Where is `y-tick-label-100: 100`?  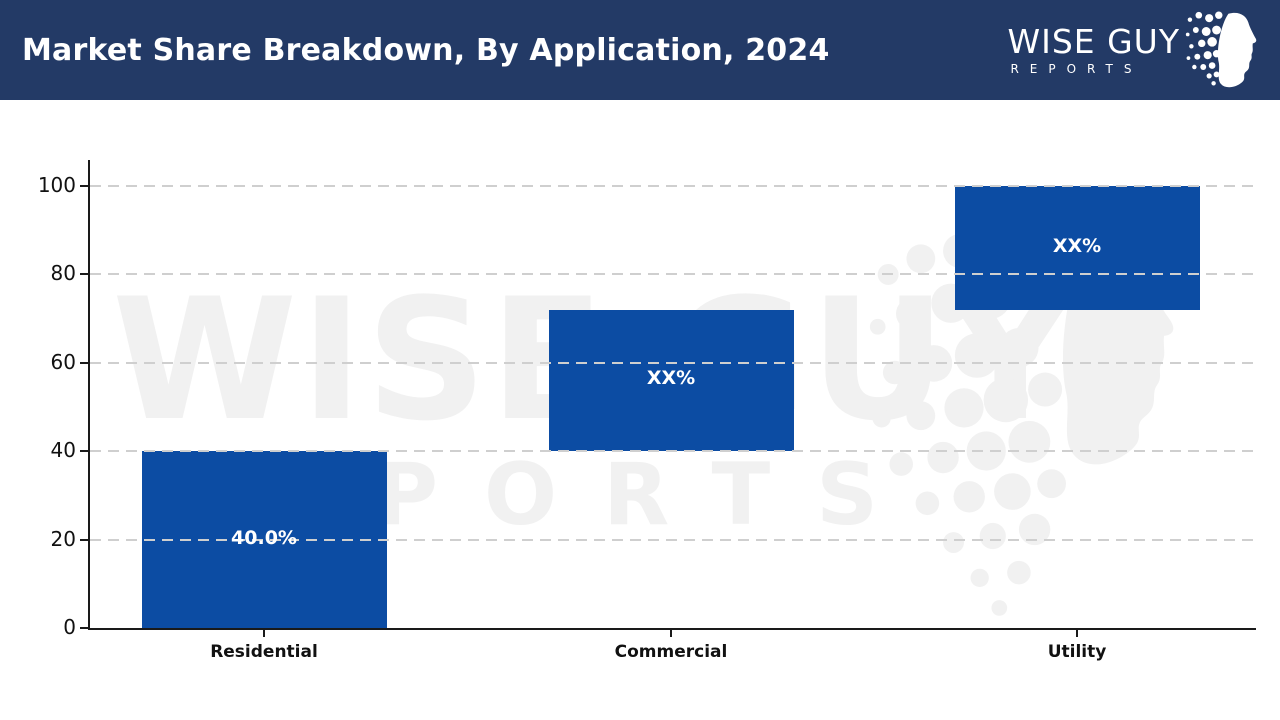
y-tick-label-100: 100 is located at coordinates (56, 185).